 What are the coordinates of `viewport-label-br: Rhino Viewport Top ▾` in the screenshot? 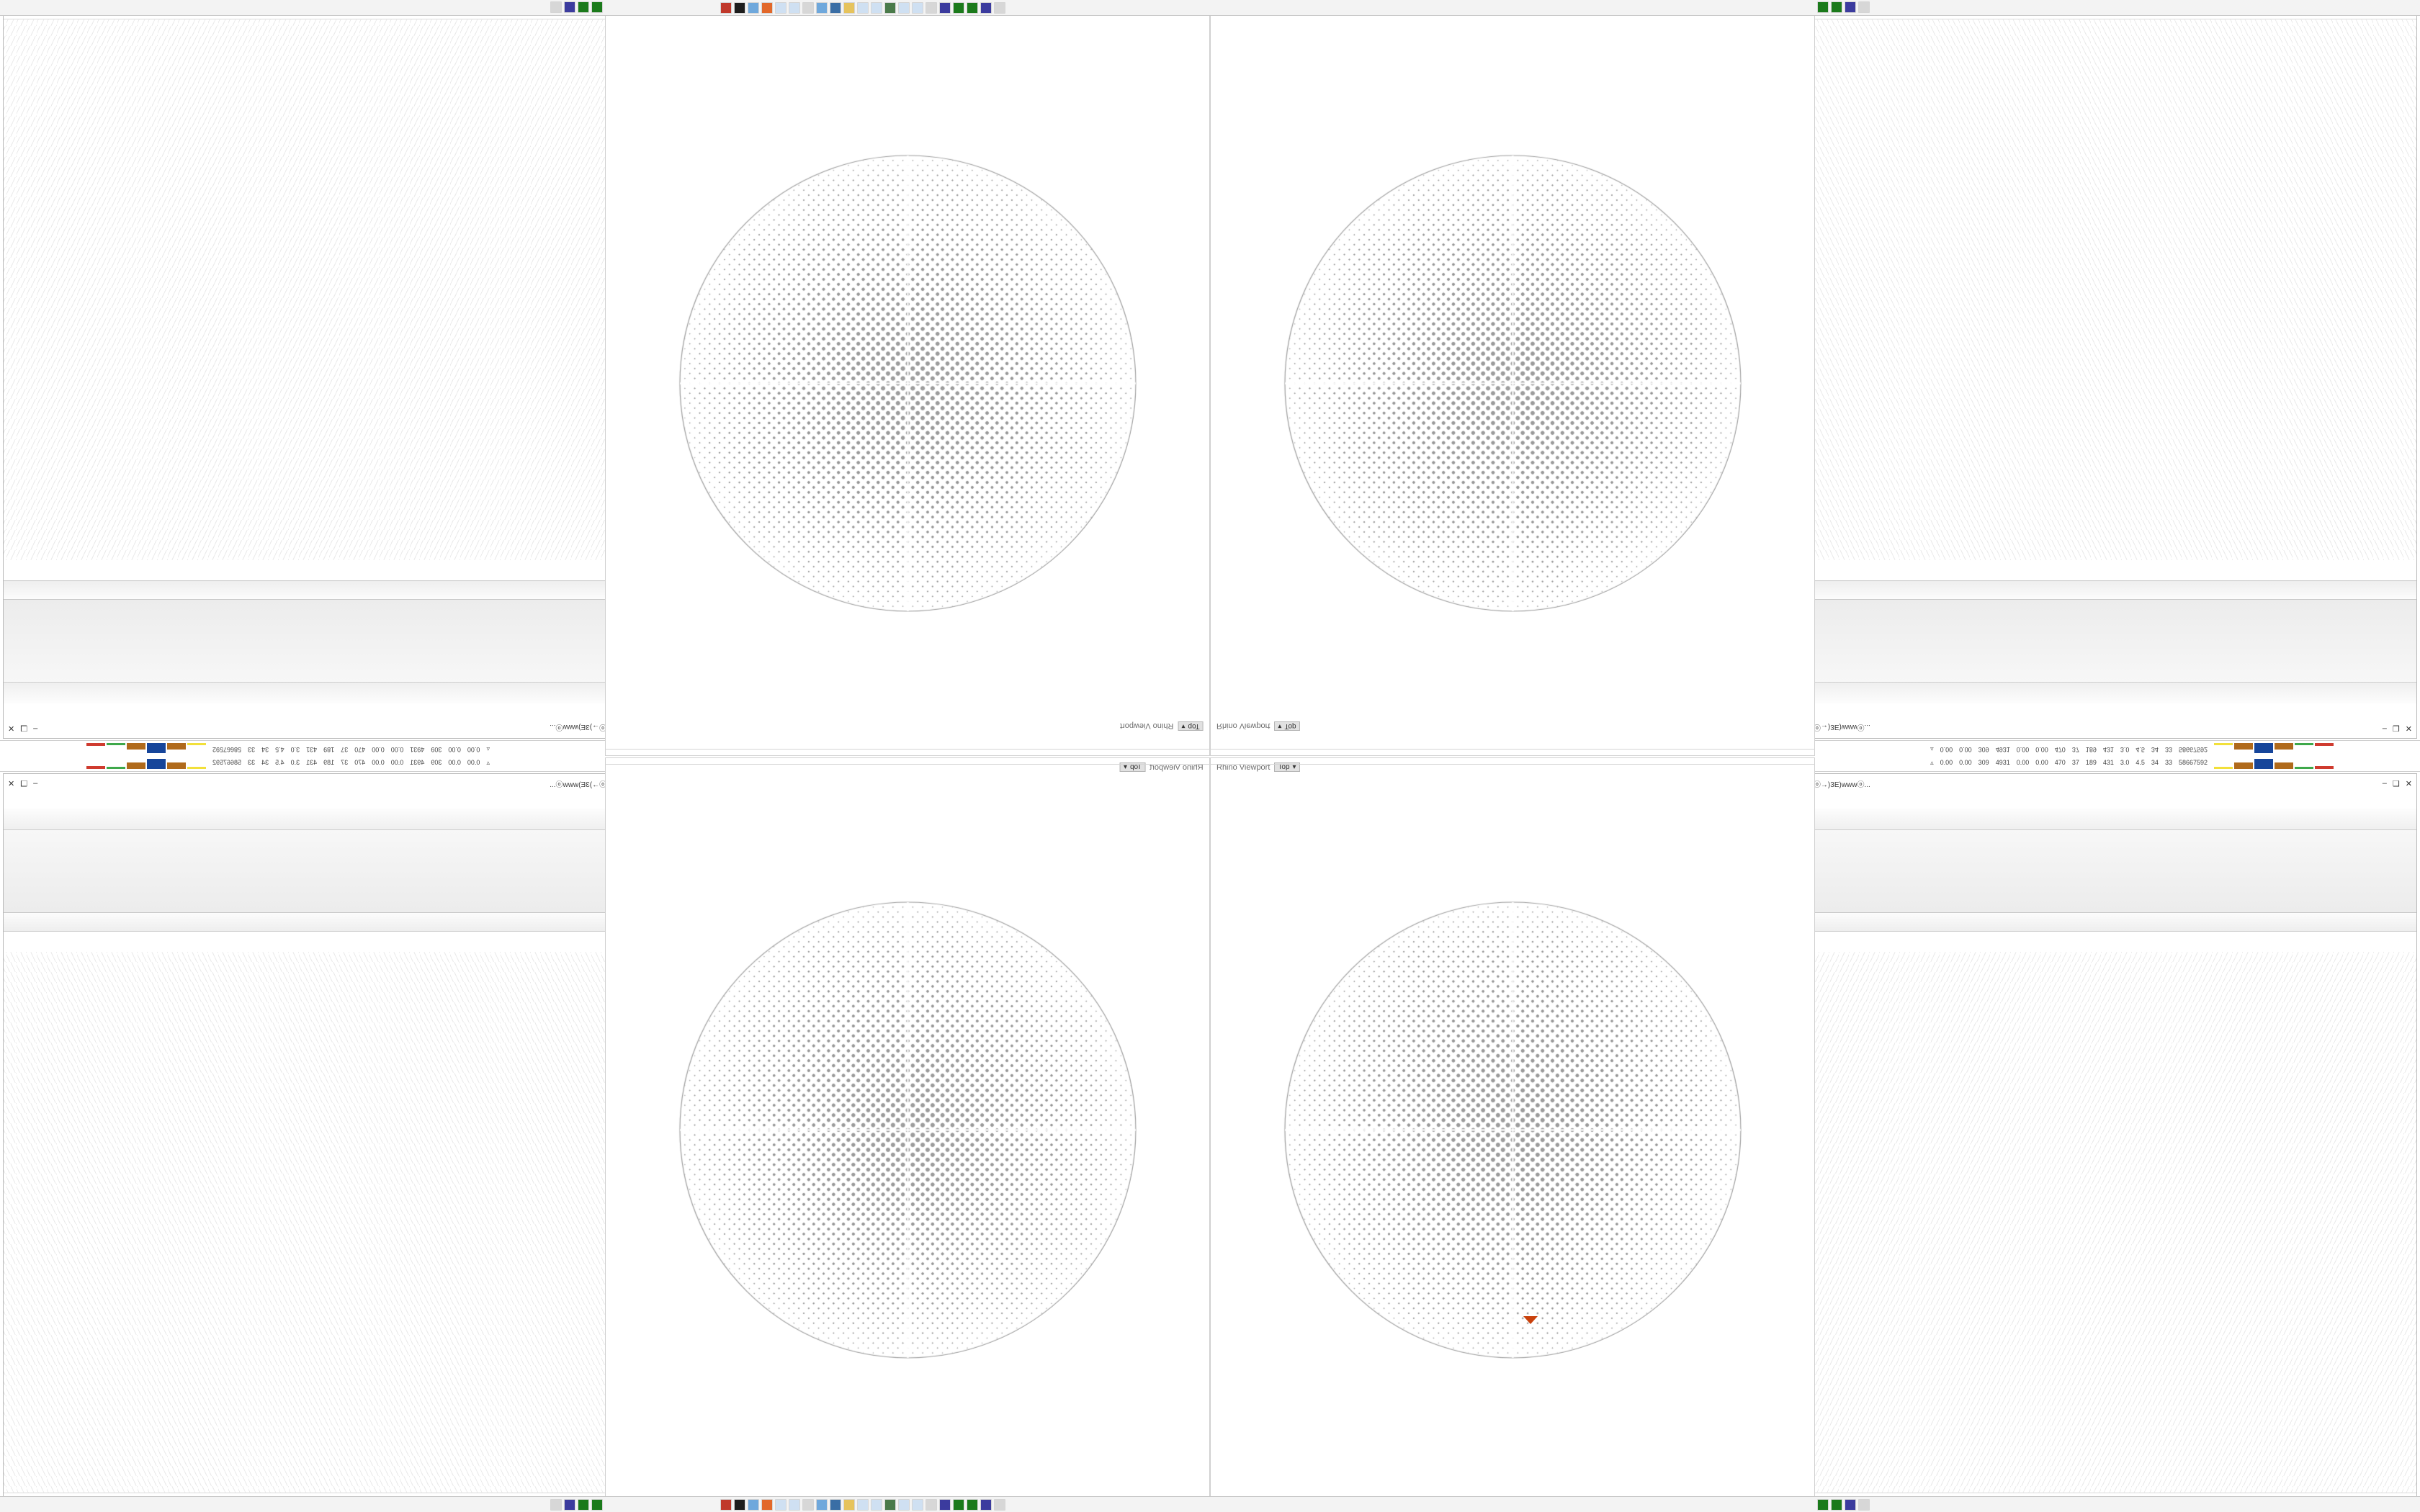 It's located at (1258, 767).